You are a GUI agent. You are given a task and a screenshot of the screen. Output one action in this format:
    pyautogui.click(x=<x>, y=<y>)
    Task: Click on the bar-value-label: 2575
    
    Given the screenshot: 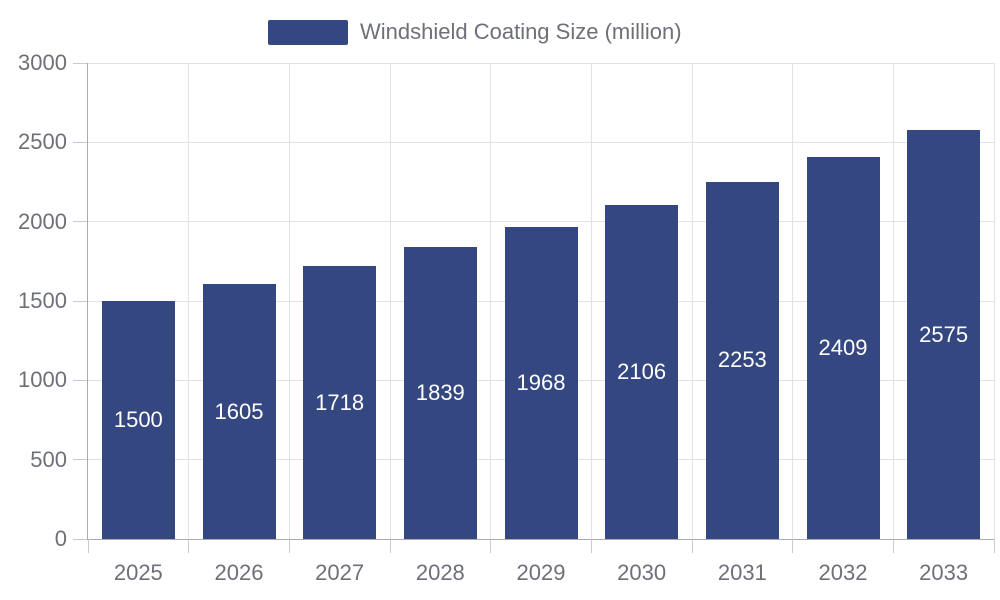 What is the action you would take?
    pyautogui.click(x=944, y=334)
    